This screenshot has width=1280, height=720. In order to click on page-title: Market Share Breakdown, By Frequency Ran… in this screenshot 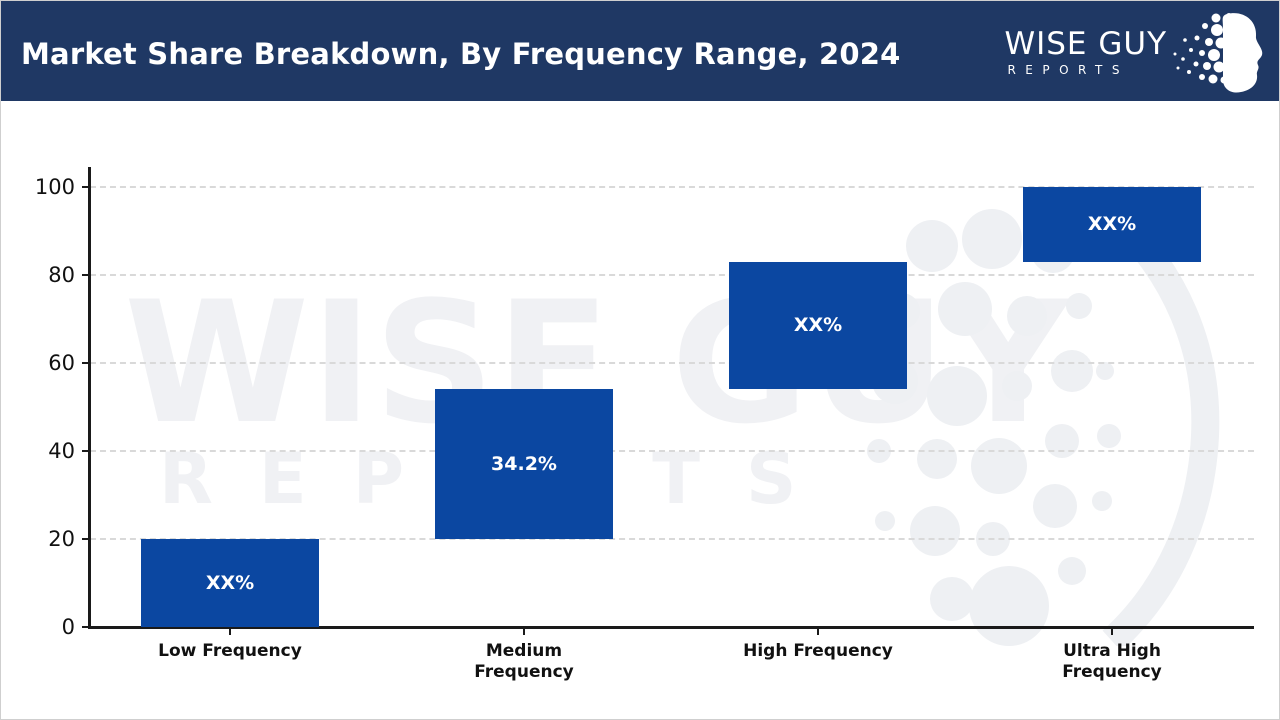, I will do `click(461, 54)`.